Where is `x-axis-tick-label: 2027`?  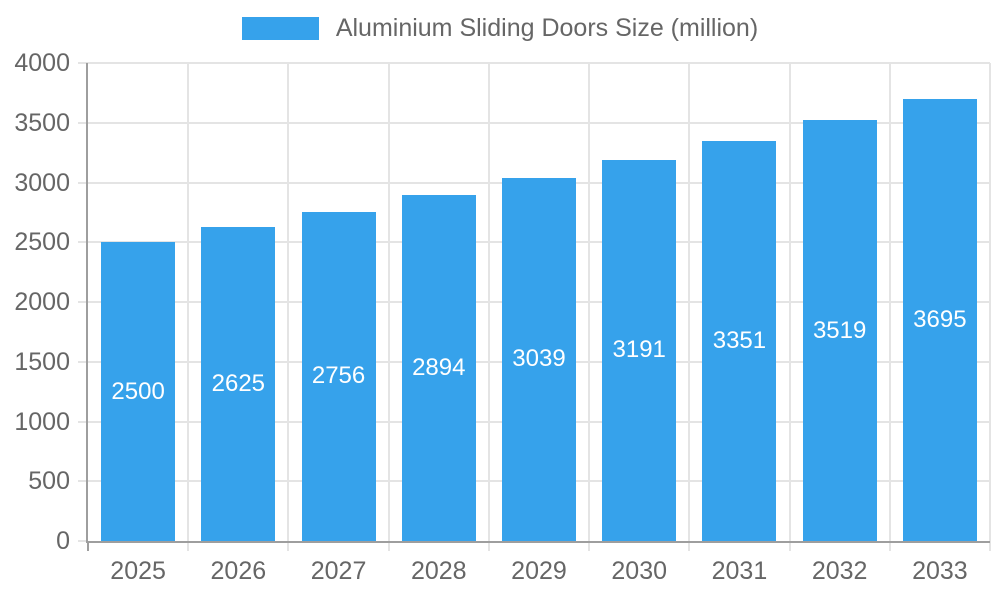 x-axis-tick-label: 2027 is located at coordinates (338, 571).